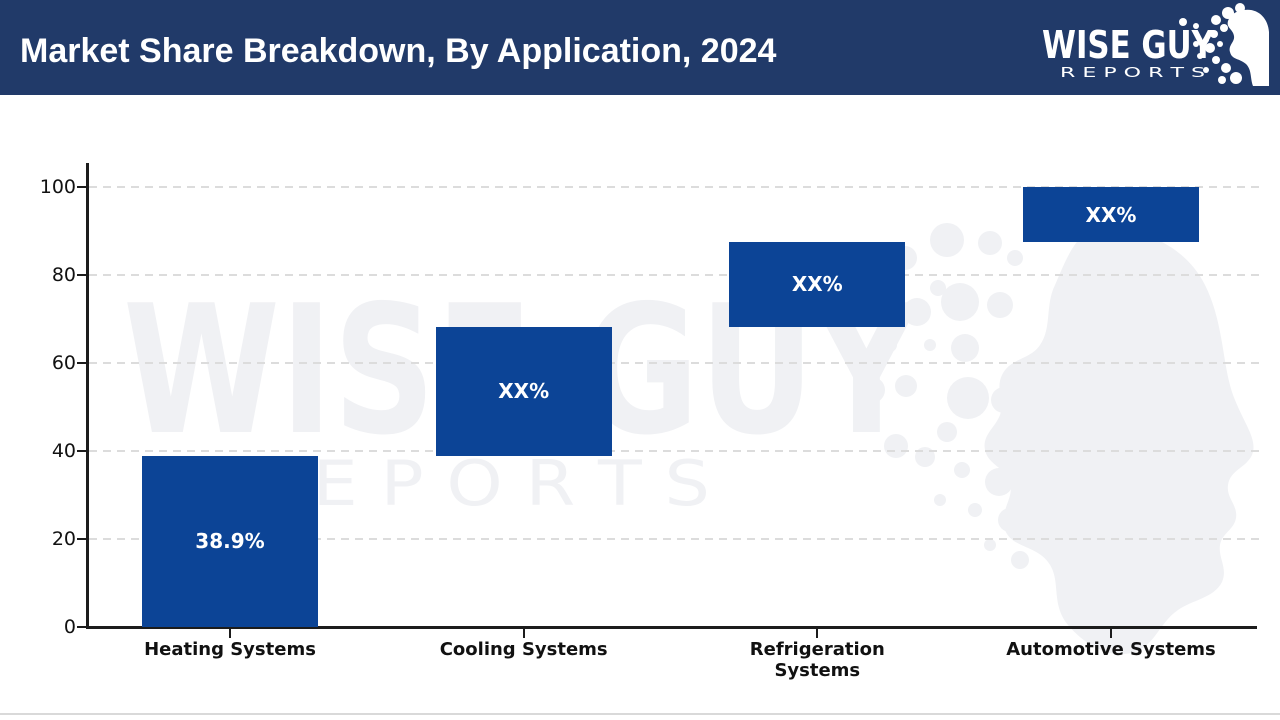 Image resolution: width=1280 pixels, height=720 pixels. I want to click on y-tick-label-0: 0, so click(69, 627).